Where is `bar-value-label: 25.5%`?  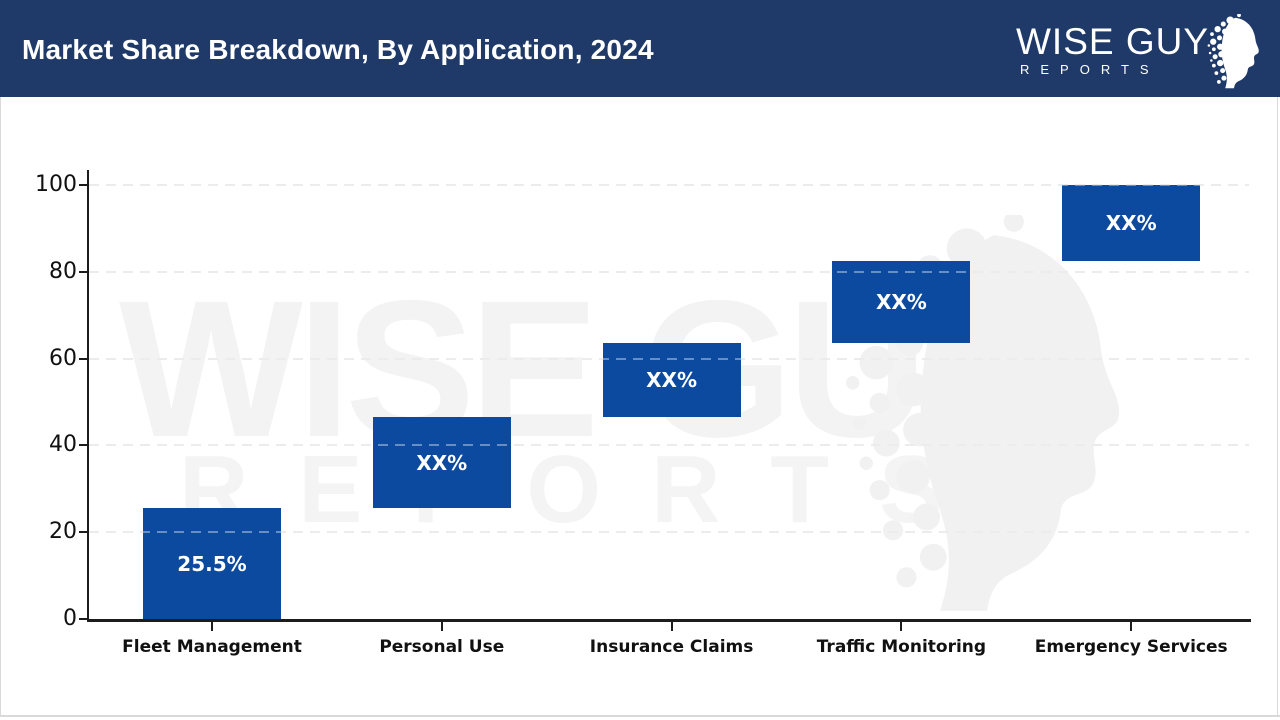 bar-value-label: 25.5% is located at coordinates (212, 563).